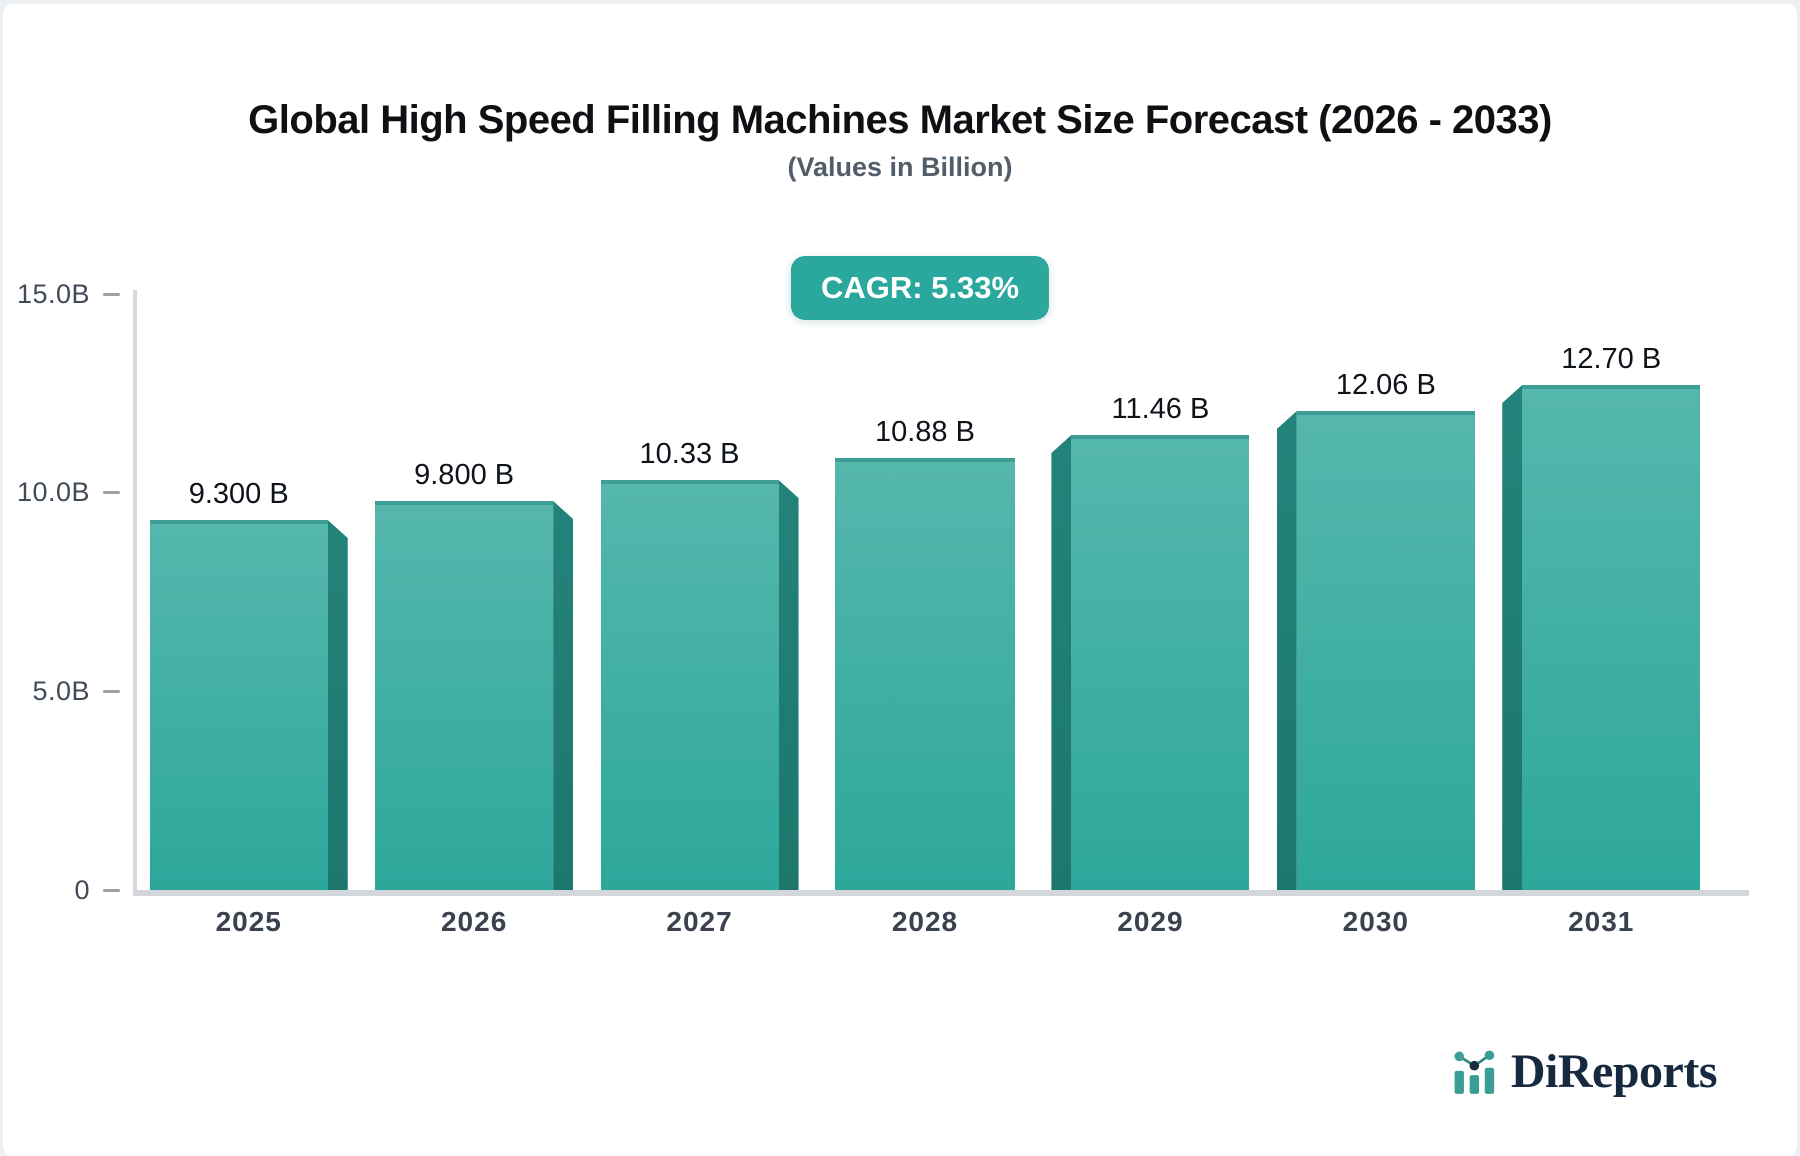  I want to click on bar-2029: 11.46 B, so click(1150, 641).